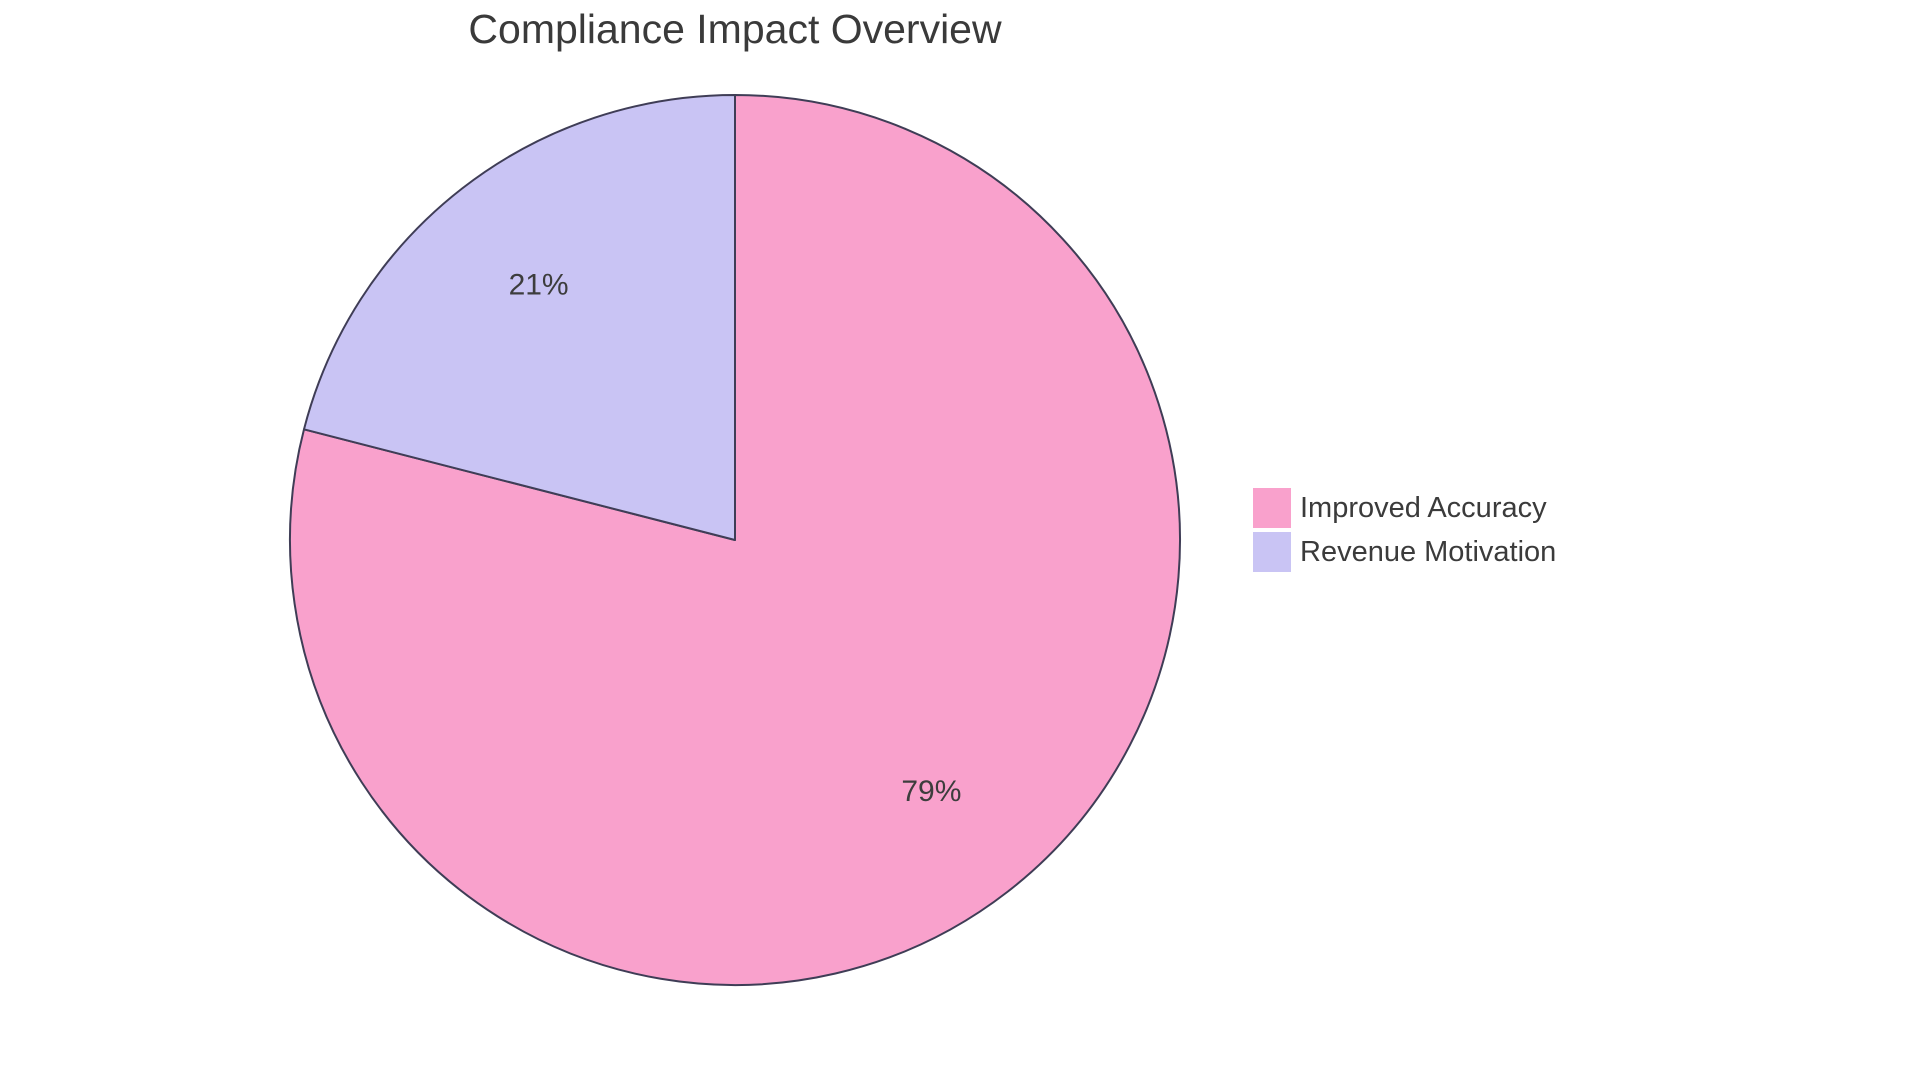 This screenshot has width=1920, height=1083. Describe the element at coordinates (1423, 508) in the screenshot. I see `legend-label: Improved Accuracy` at that location.